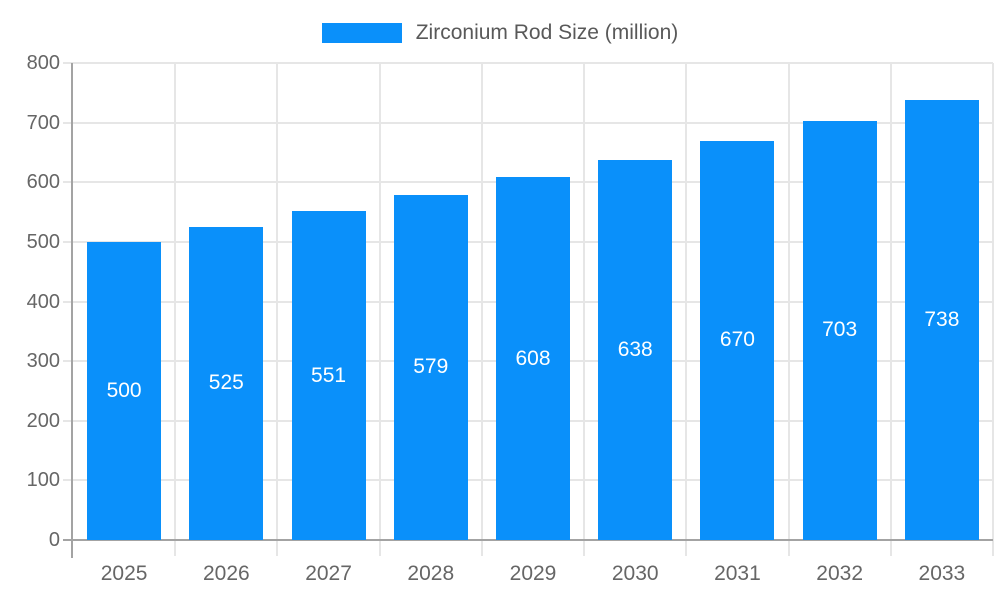 The height and width of the screenshot is (600, 1000). I want to click on bar-value-label: 579, so click(431, 367).